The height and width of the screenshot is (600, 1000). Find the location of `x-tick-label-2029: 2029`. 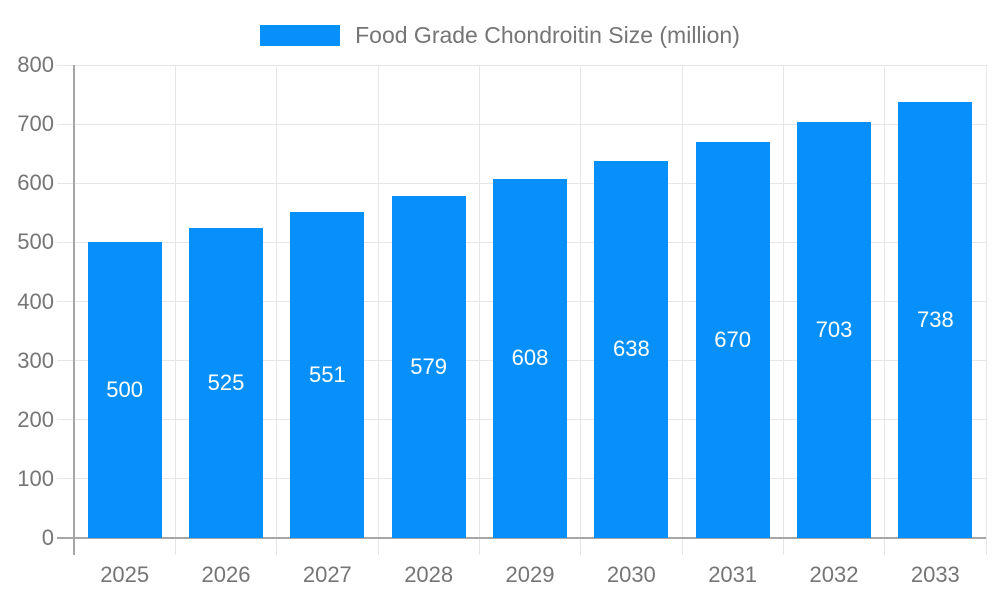

x-tick-label-2029: 2029 is located at coordinates (530, 574).